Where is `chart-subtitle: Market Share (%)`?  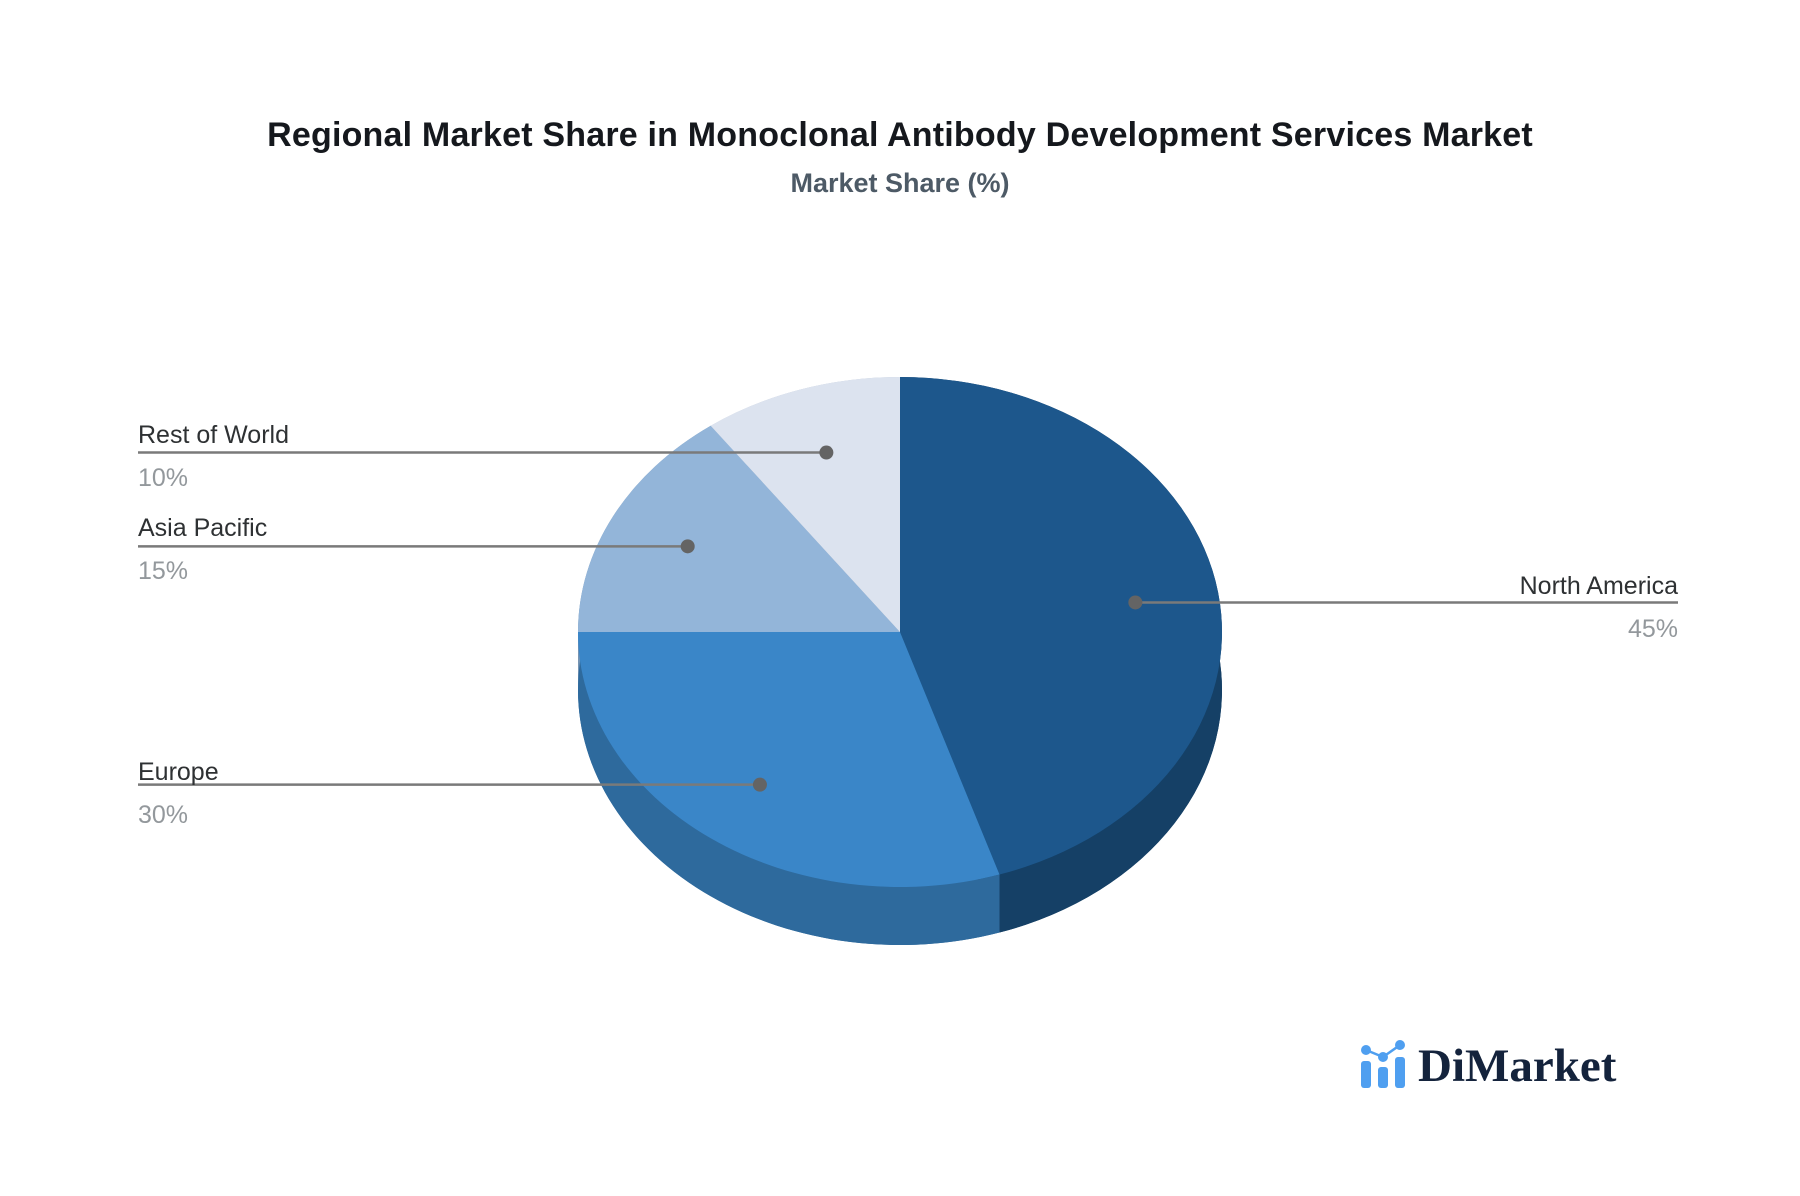
chart-subtitle: Market Share (%) is located at coordinates (900, 183).